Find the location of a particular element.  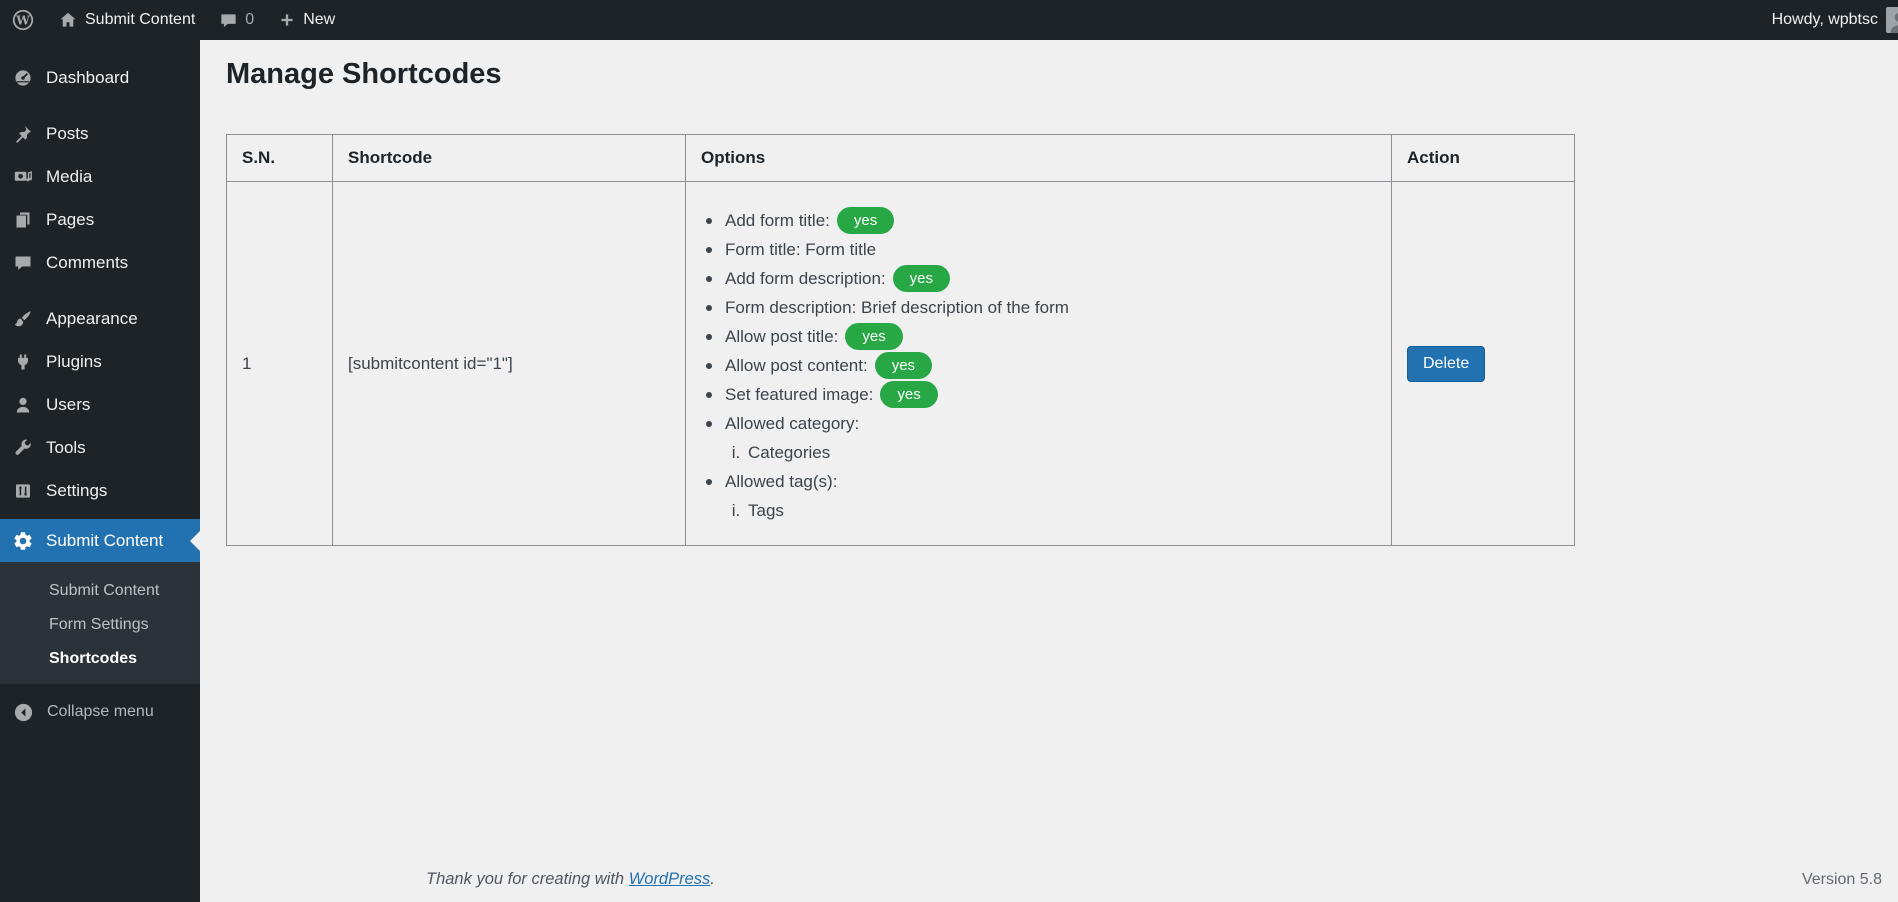

sidebar-item-label: Posts is located at coordinates (67, 133).